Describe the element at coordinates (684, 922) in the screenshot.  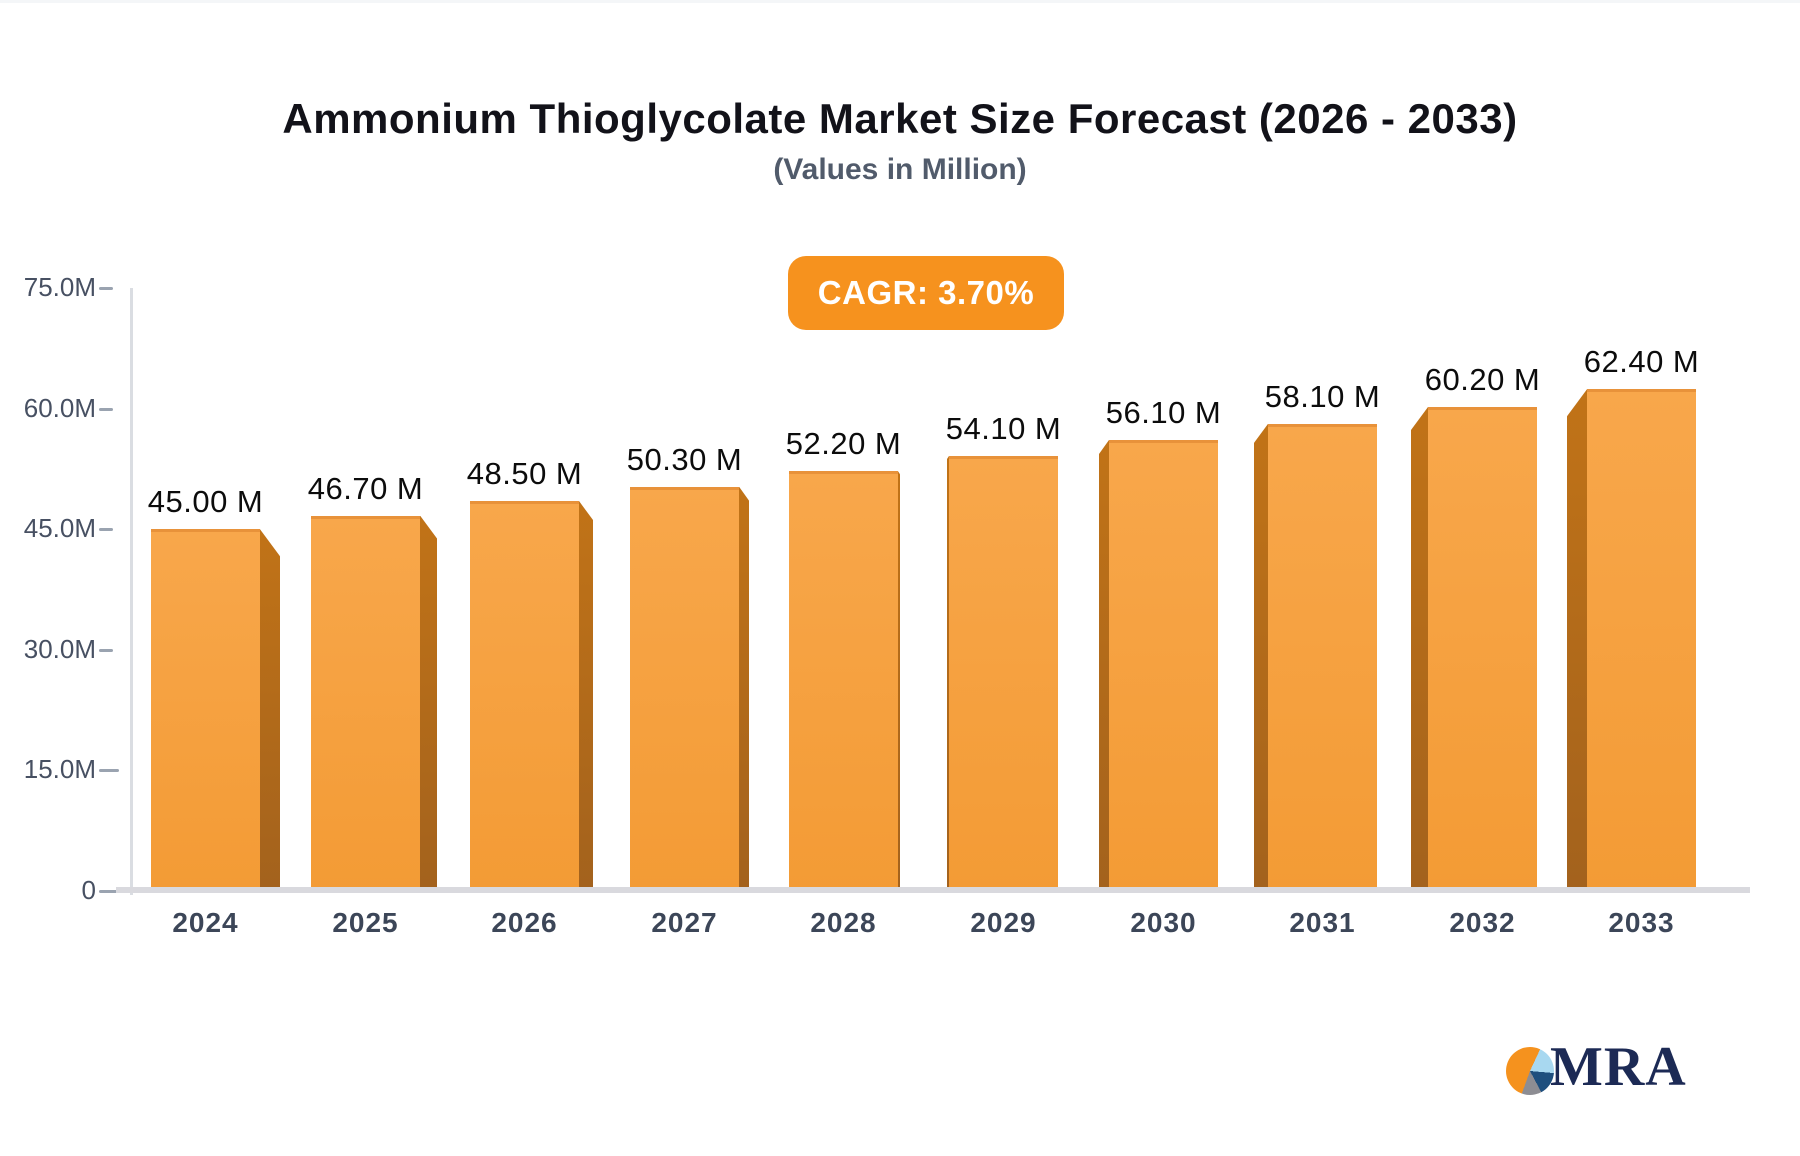
I see `x-axis-category-label: 2027` at that location.